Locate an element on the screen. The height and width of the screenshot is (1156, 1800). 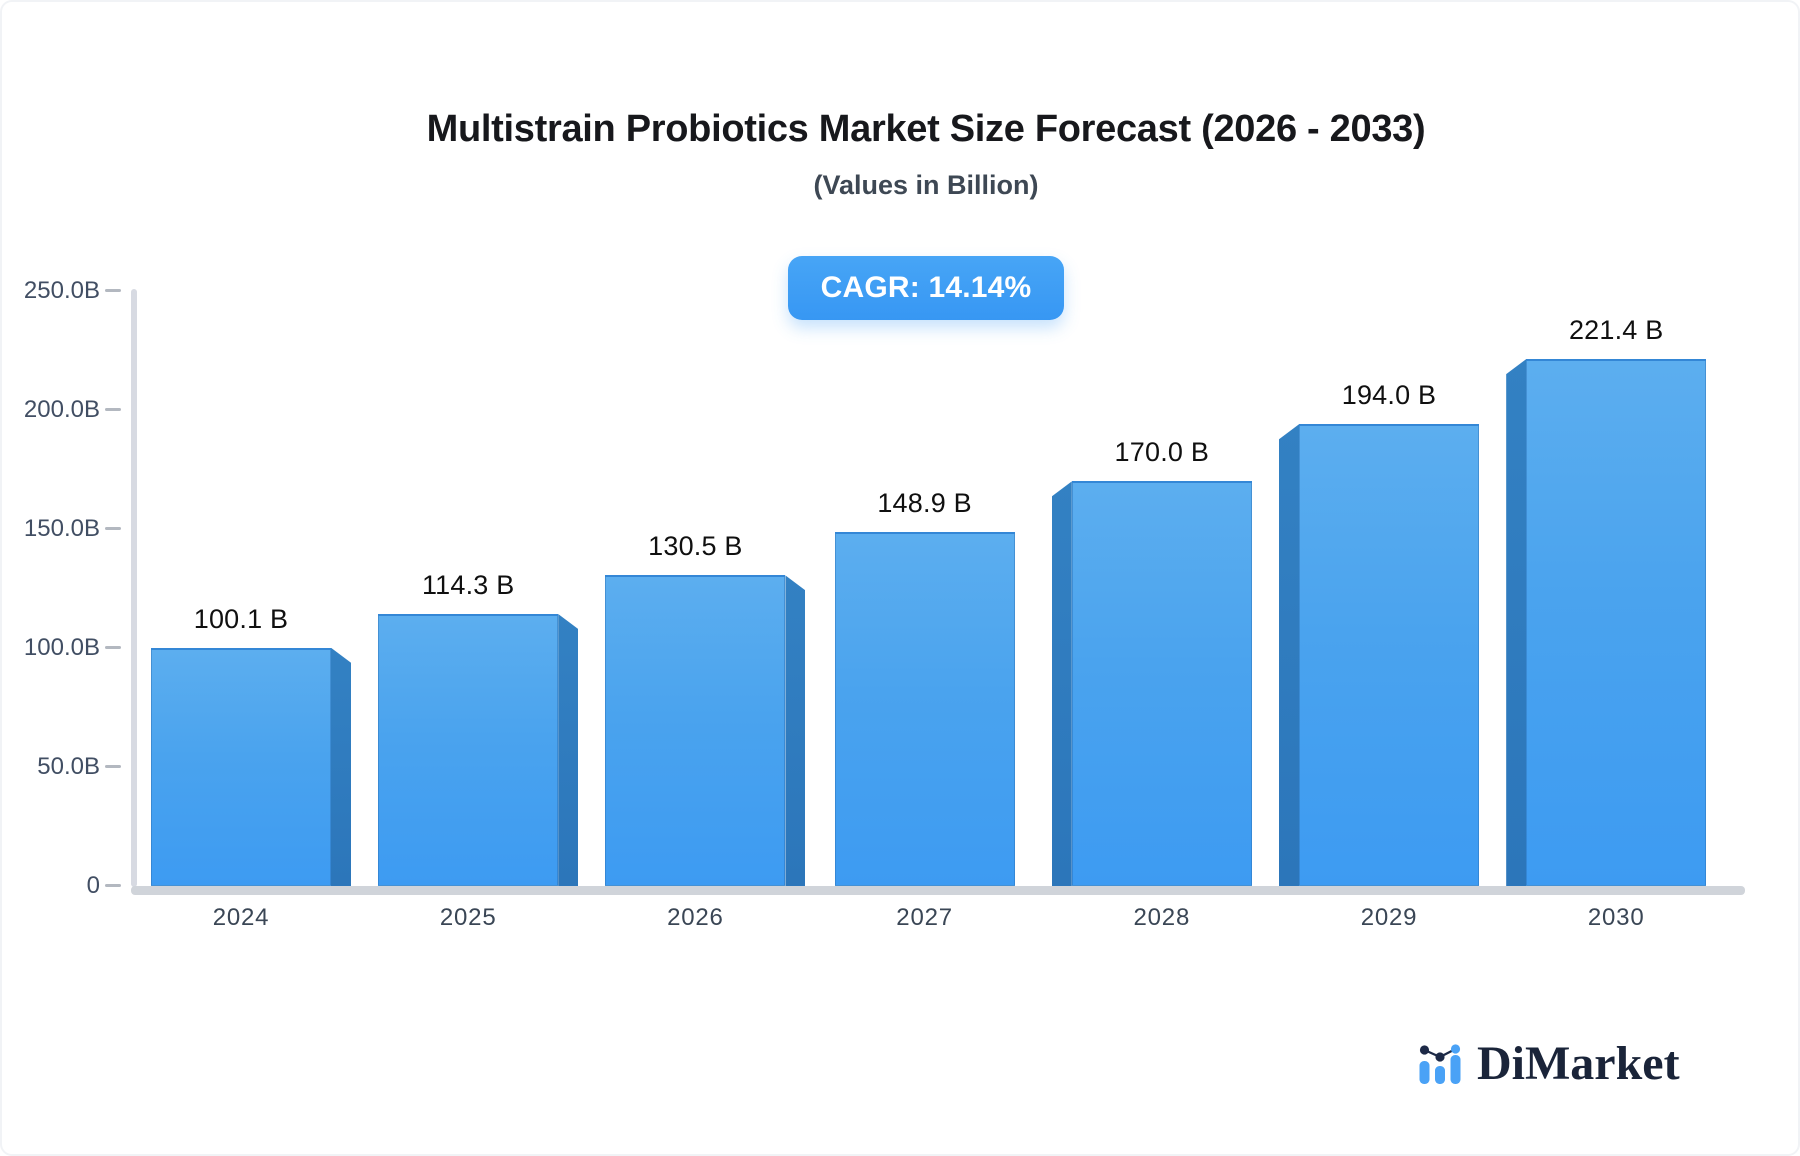
x-axis-label-2028: 2028 is located at coordinates (1162, 917).